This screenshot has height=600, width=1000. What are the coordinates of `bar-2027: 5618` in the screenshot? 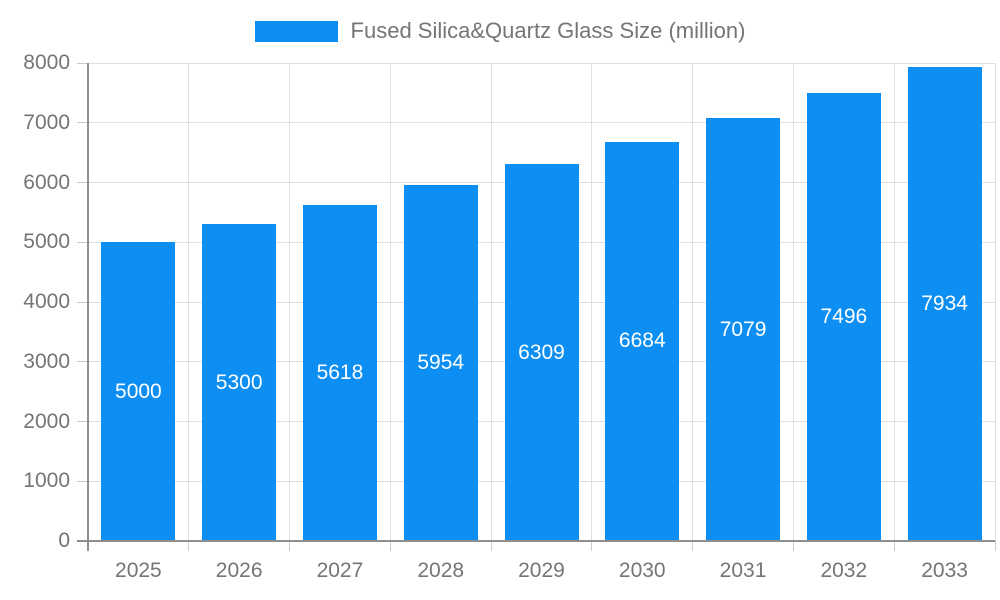 It's located at (339, 373).